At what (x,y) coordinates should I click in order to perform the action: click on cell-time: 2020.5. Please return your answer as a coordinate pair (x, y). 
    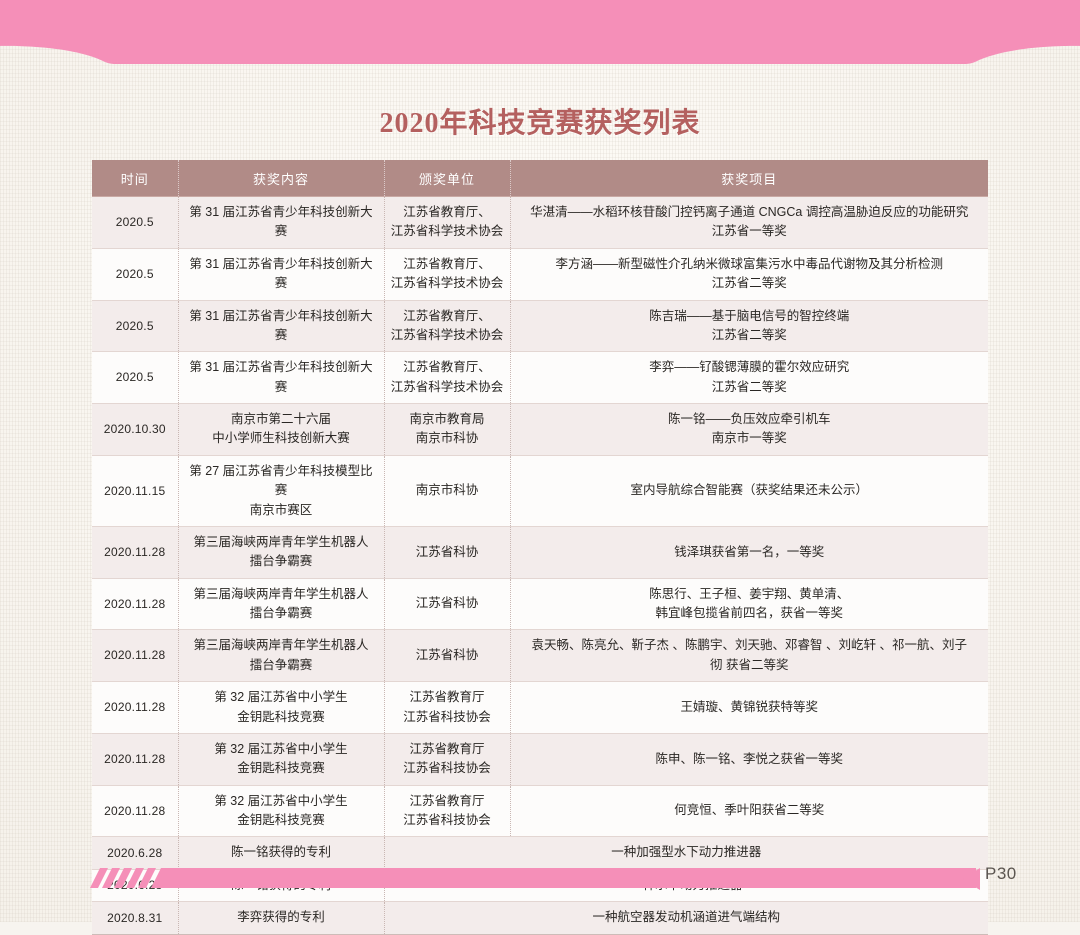
    Looking at the image, I should click on (135, 377).